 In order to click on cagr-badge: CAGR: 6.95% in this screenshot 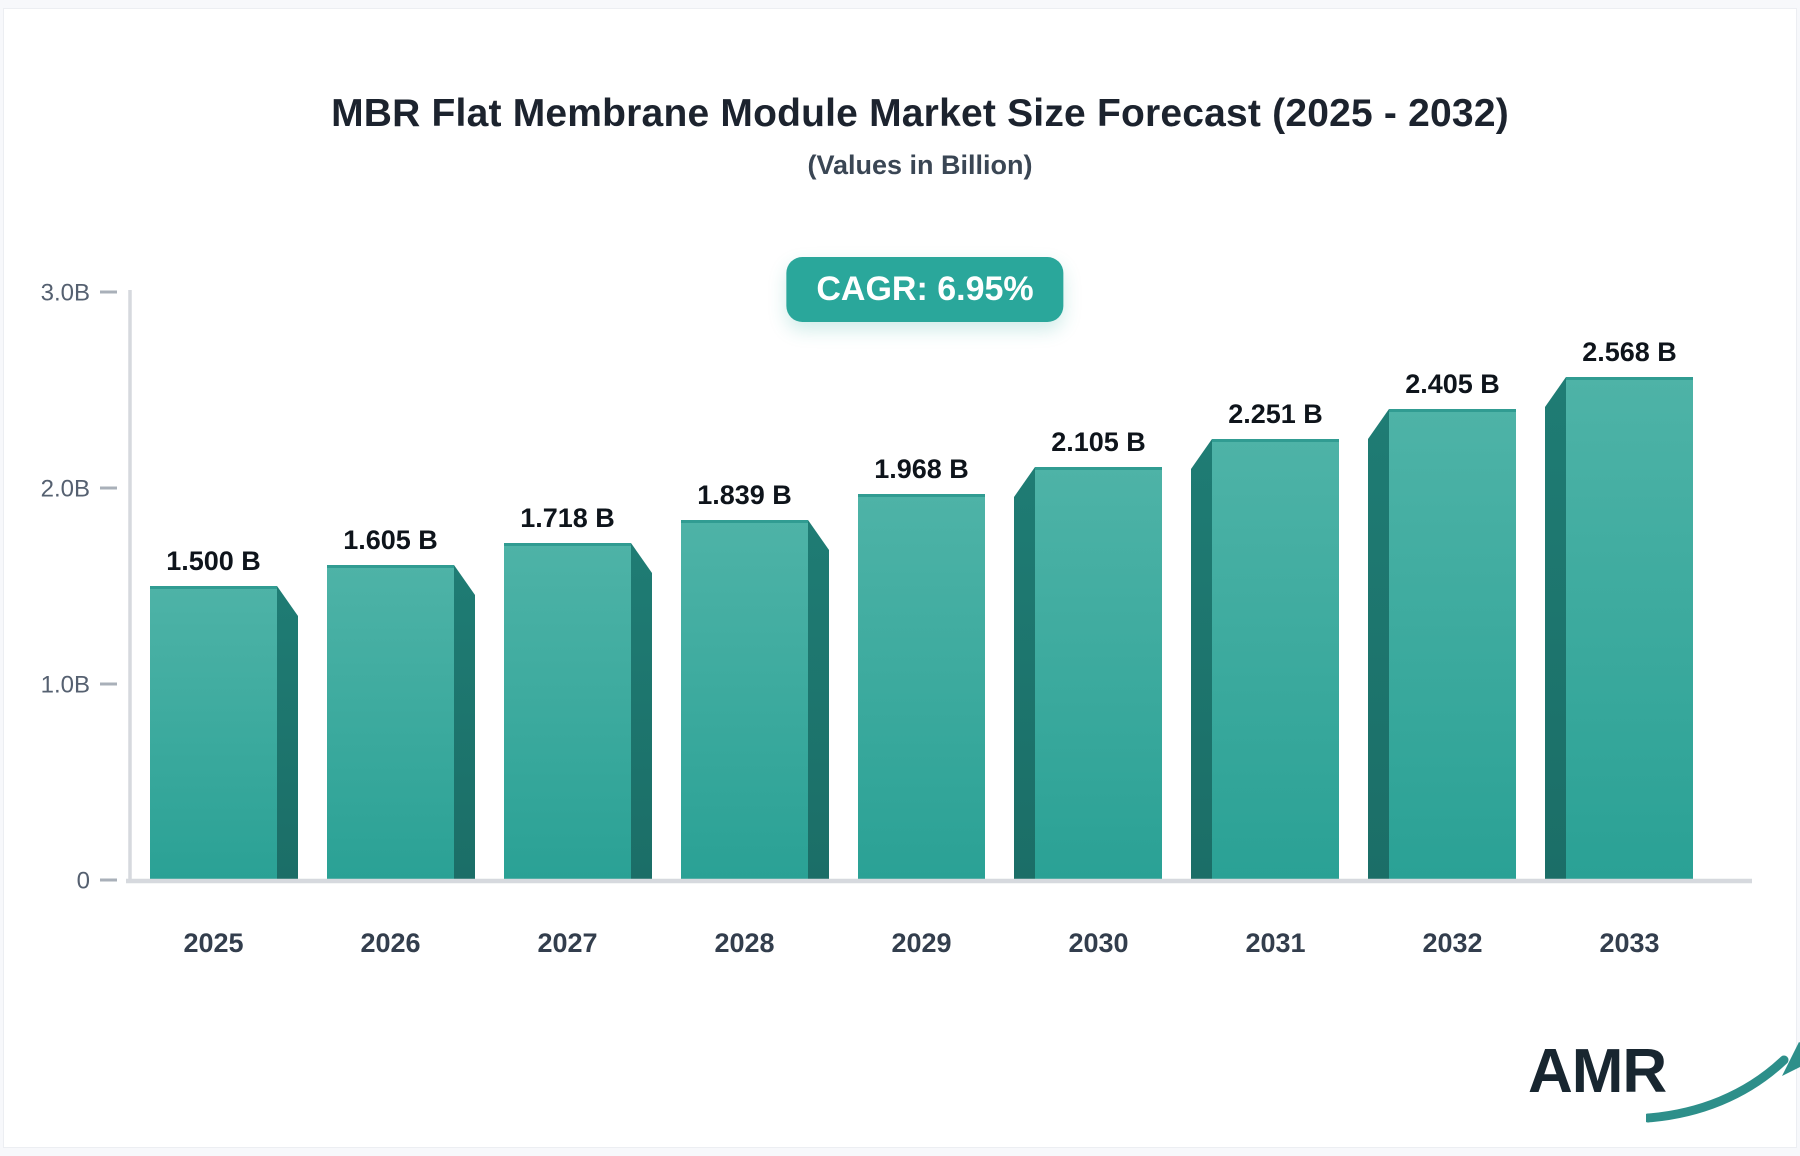, I will do `click(925, 289)`.